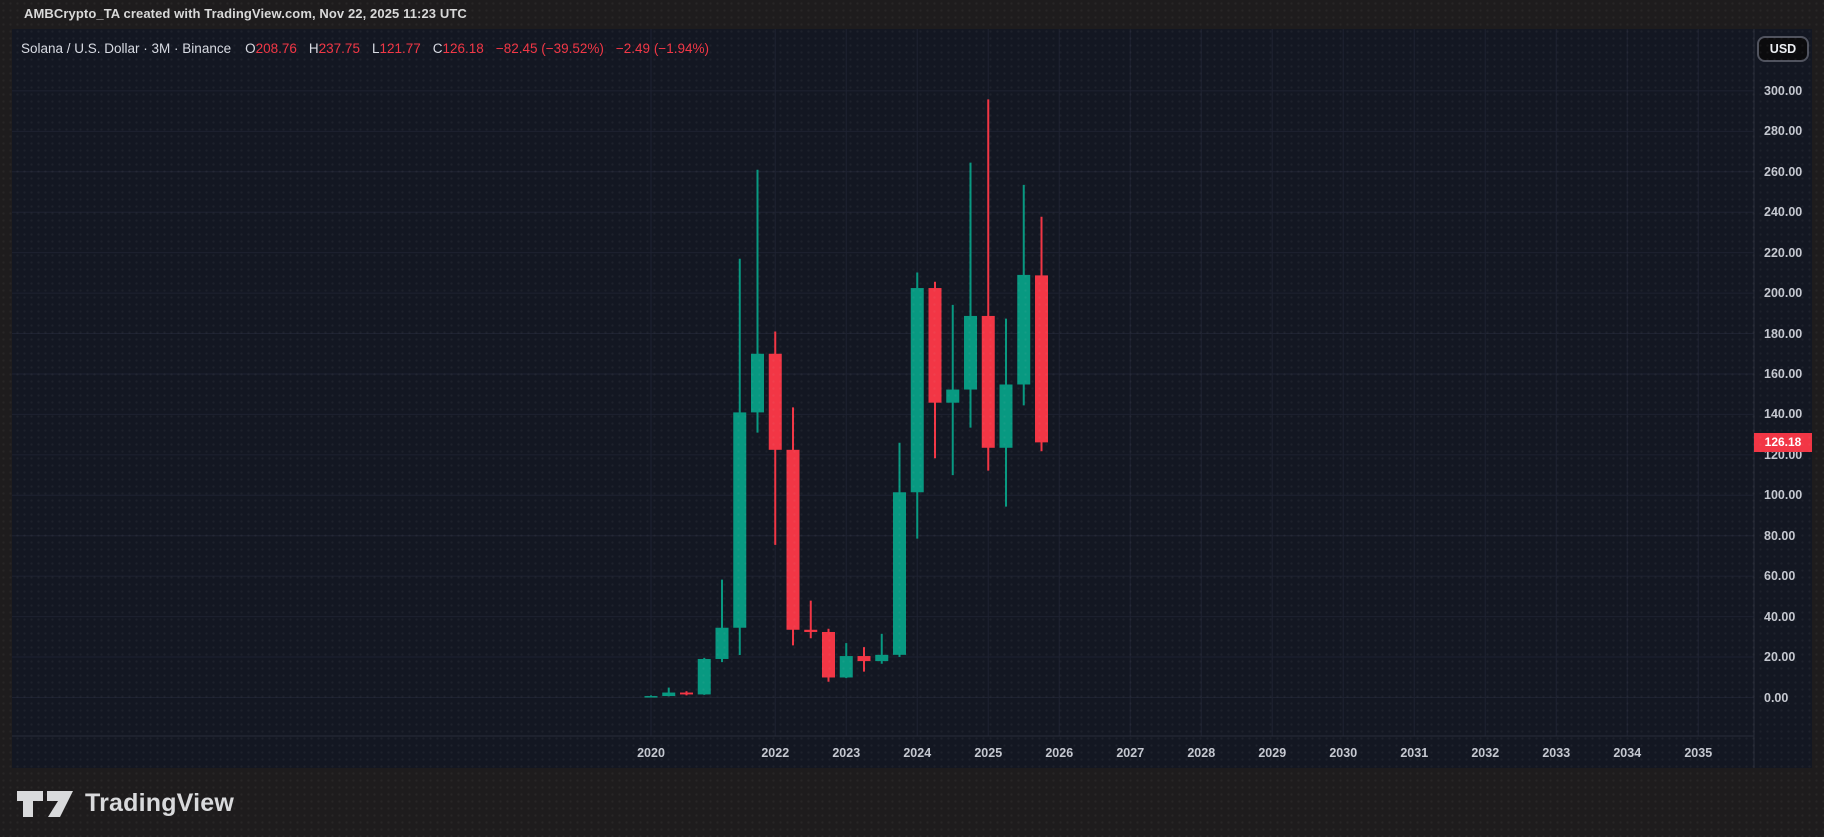 This screenshot has width=1824, height=837. Describe the element at coordinates (988, 381) in the screenshot. I see `candle-body-2025-Q1` at that location.